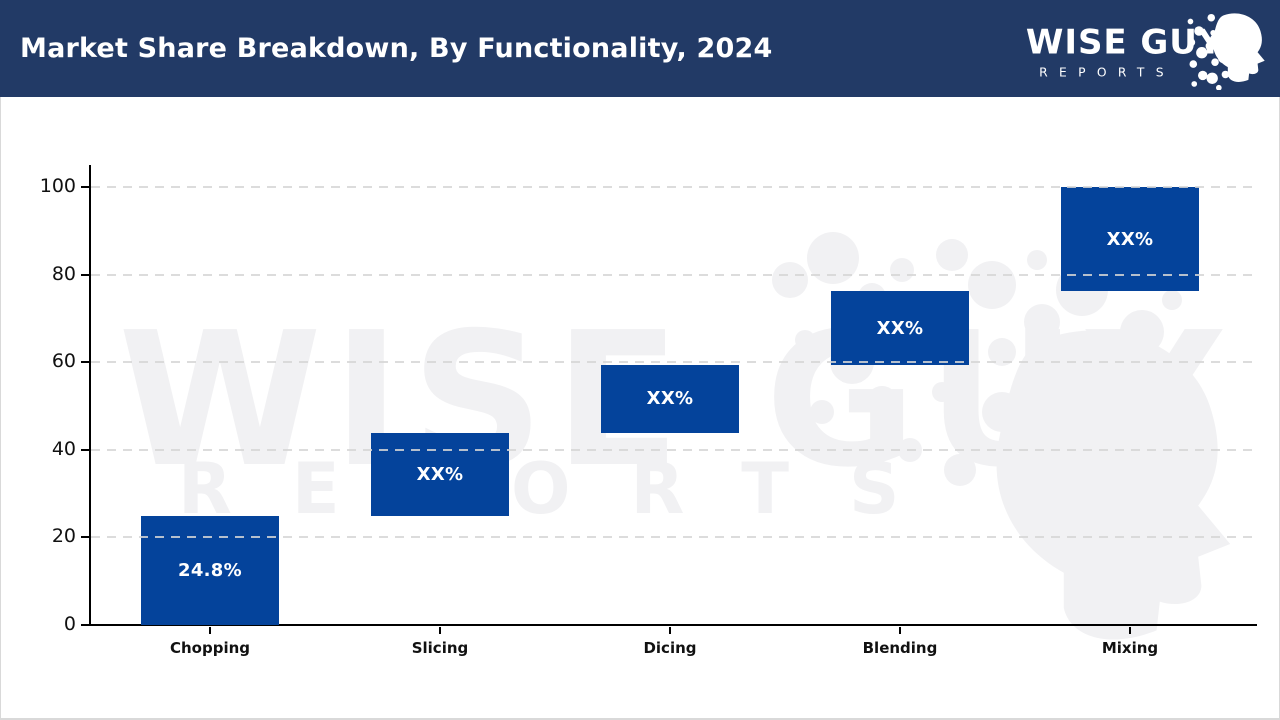 This screenshot has width=1280, height=720. I want to click on y-tick-label-100: 100, so click(57, 186).